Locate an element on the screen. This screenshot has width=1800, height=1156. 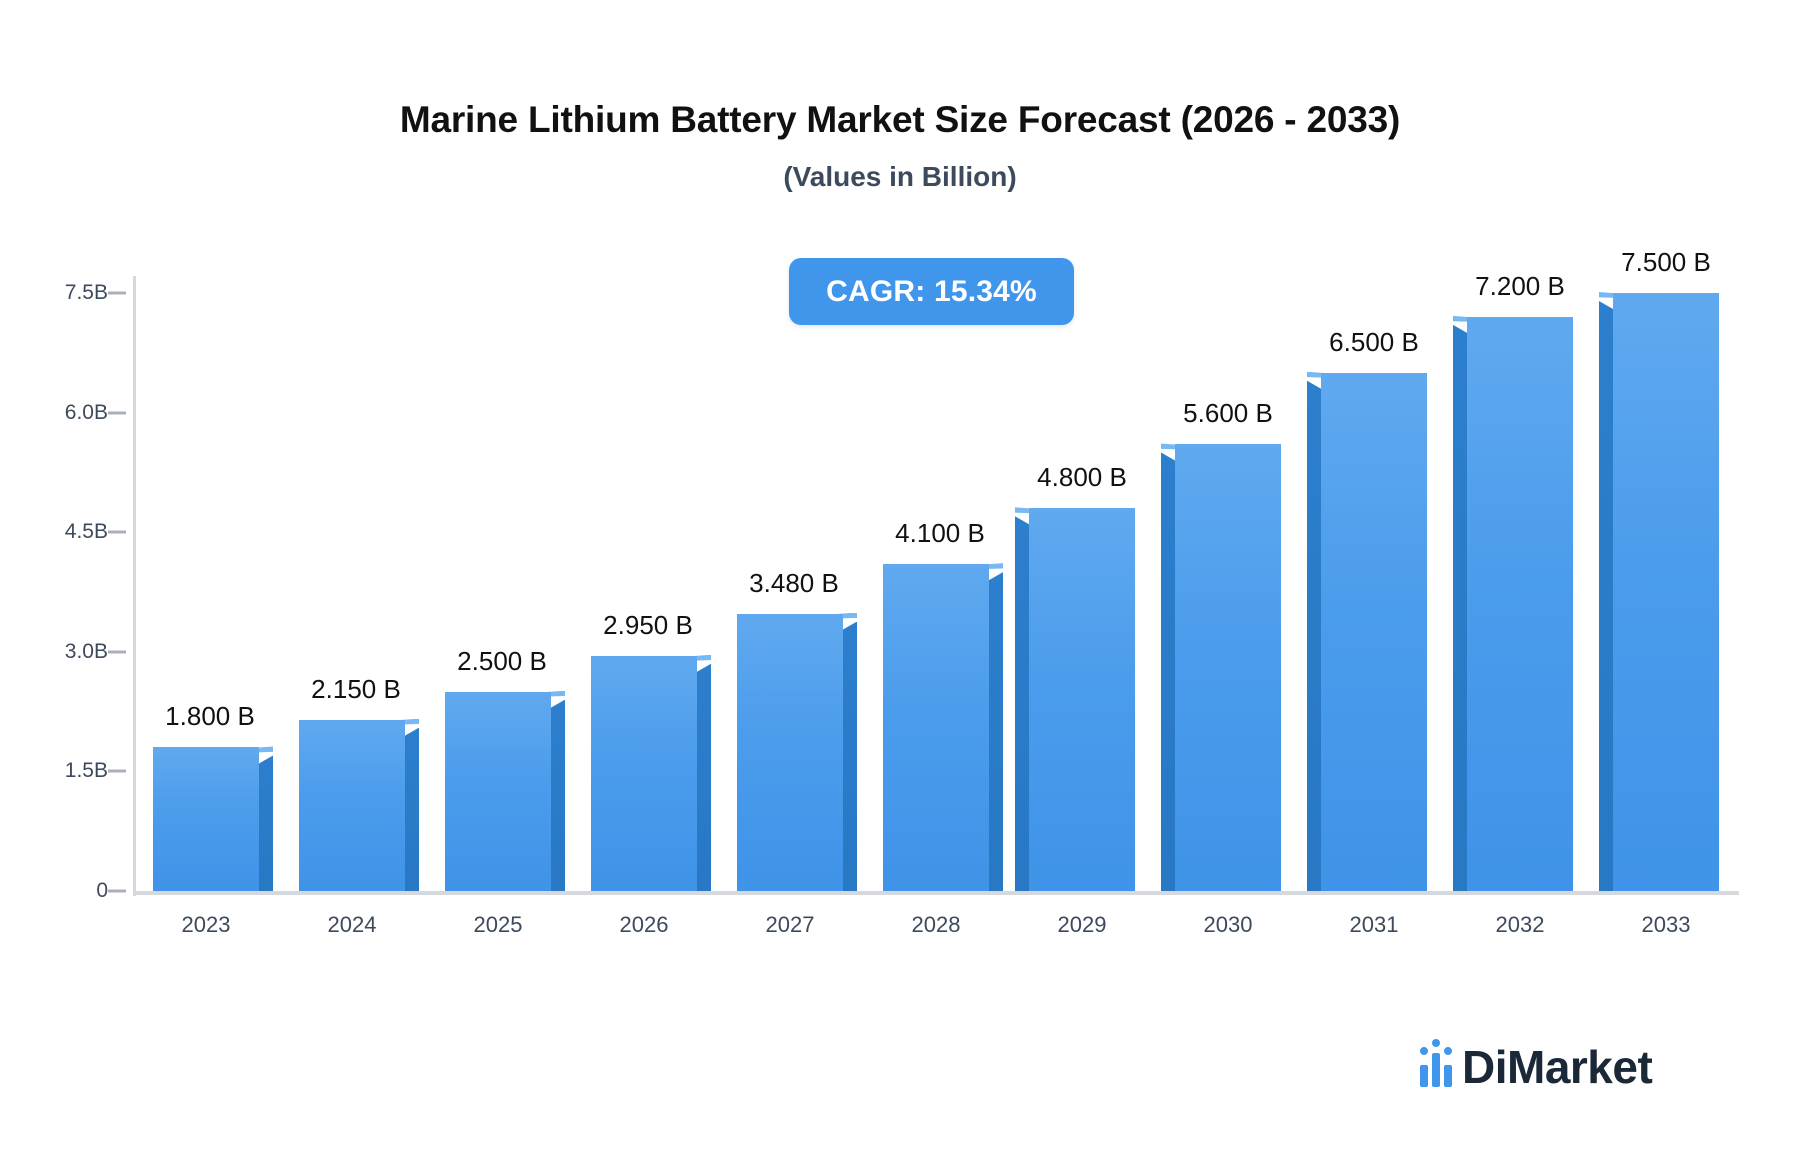
logo-bars-icon is located at coordinates (1436, 1063).